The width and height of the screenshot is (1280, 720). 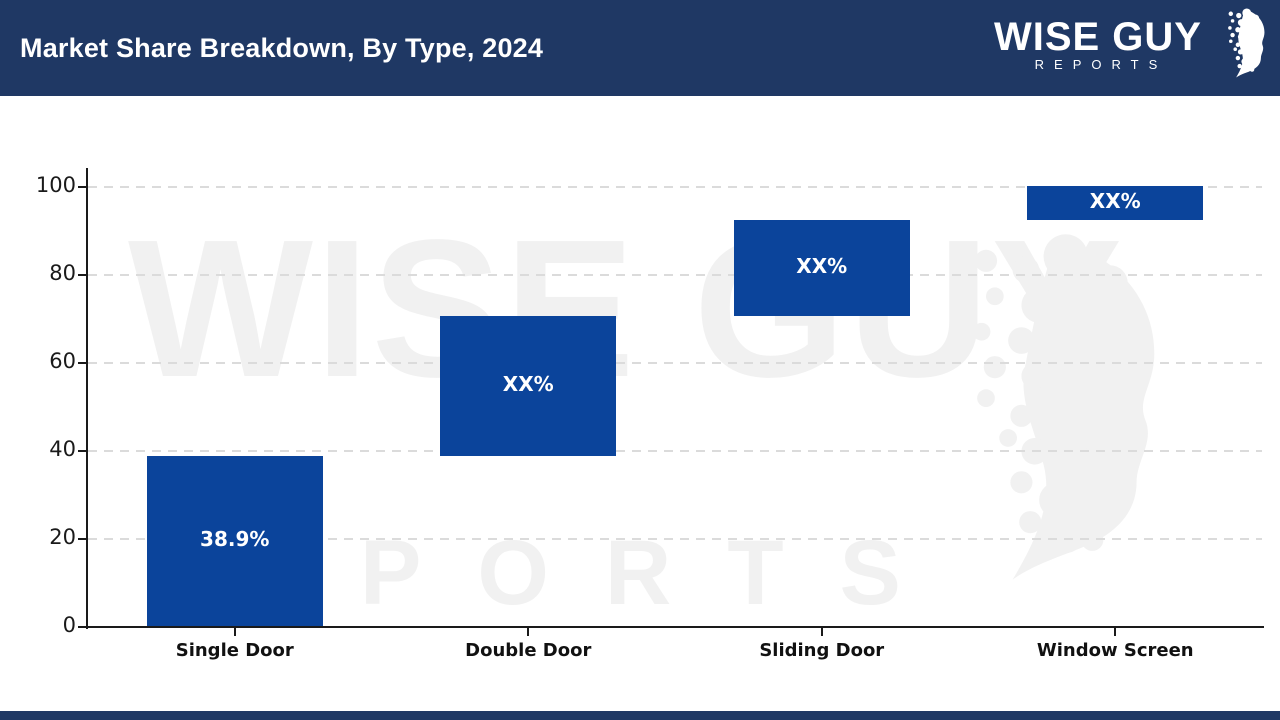 I want to click on watermark-face-icon, so click(x=1063, y=407).